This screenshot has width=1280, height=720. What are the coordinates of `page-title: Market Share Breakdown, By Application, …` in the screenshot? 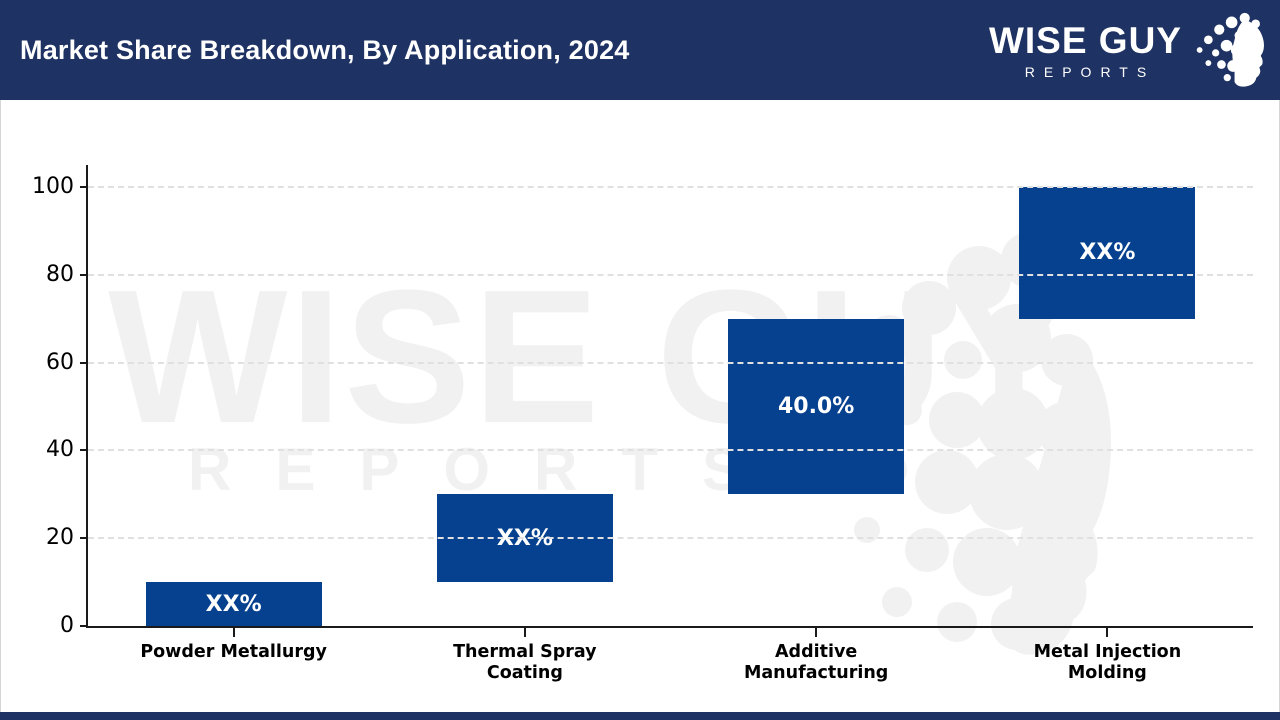 It's located at (325, 49).